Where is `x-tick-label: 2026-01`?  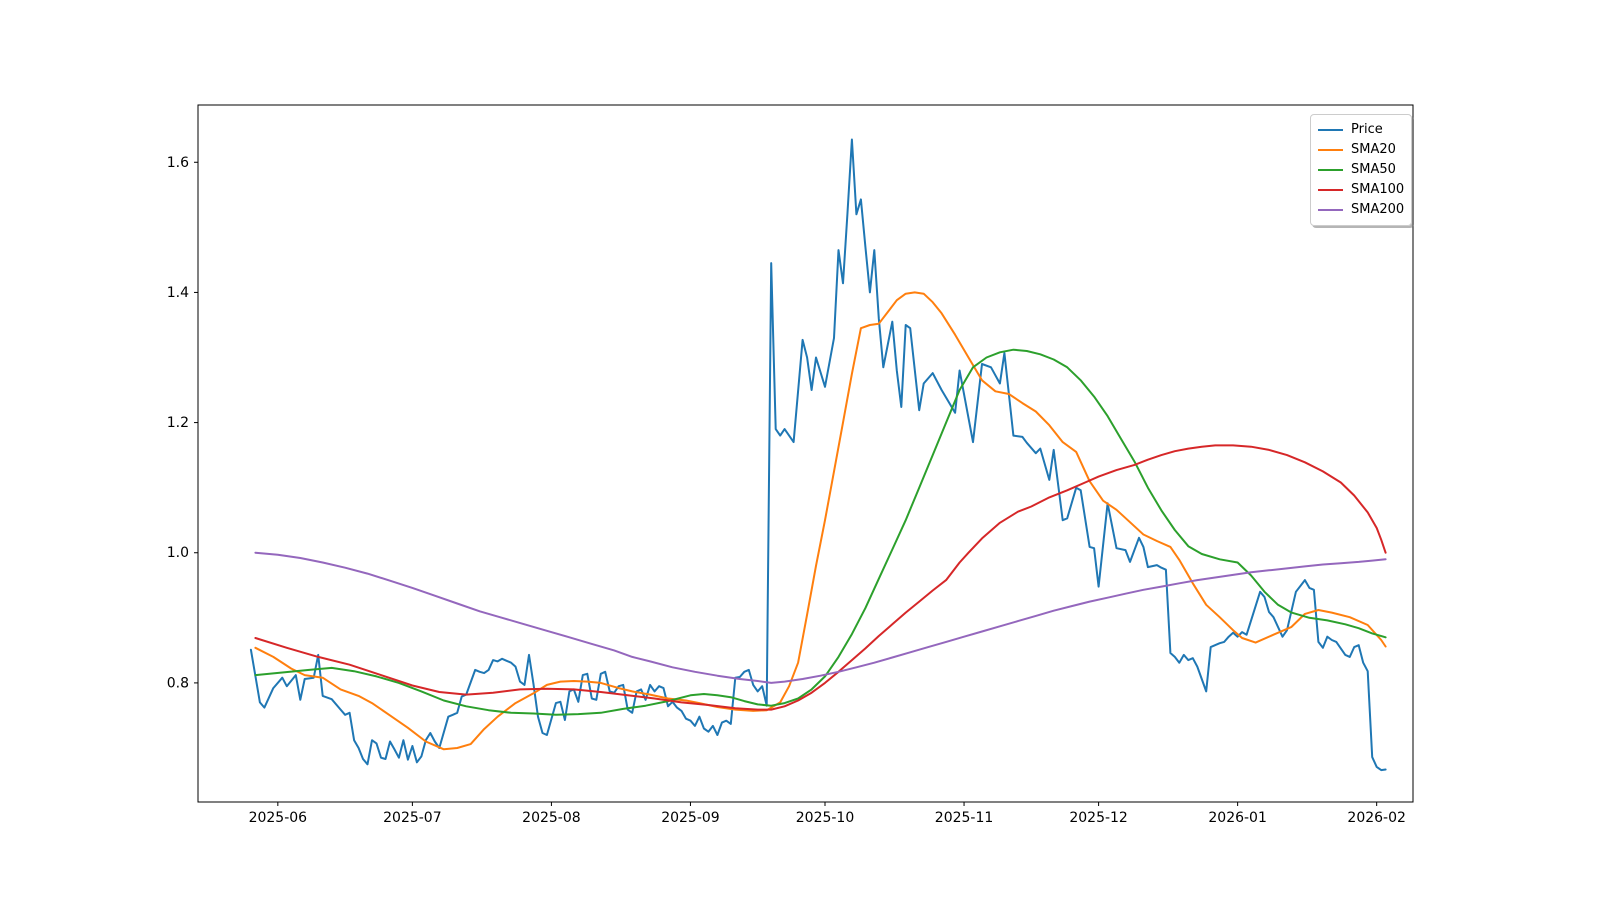
x-tick-label: 2026-01 is located at coordinates (1237, 818).